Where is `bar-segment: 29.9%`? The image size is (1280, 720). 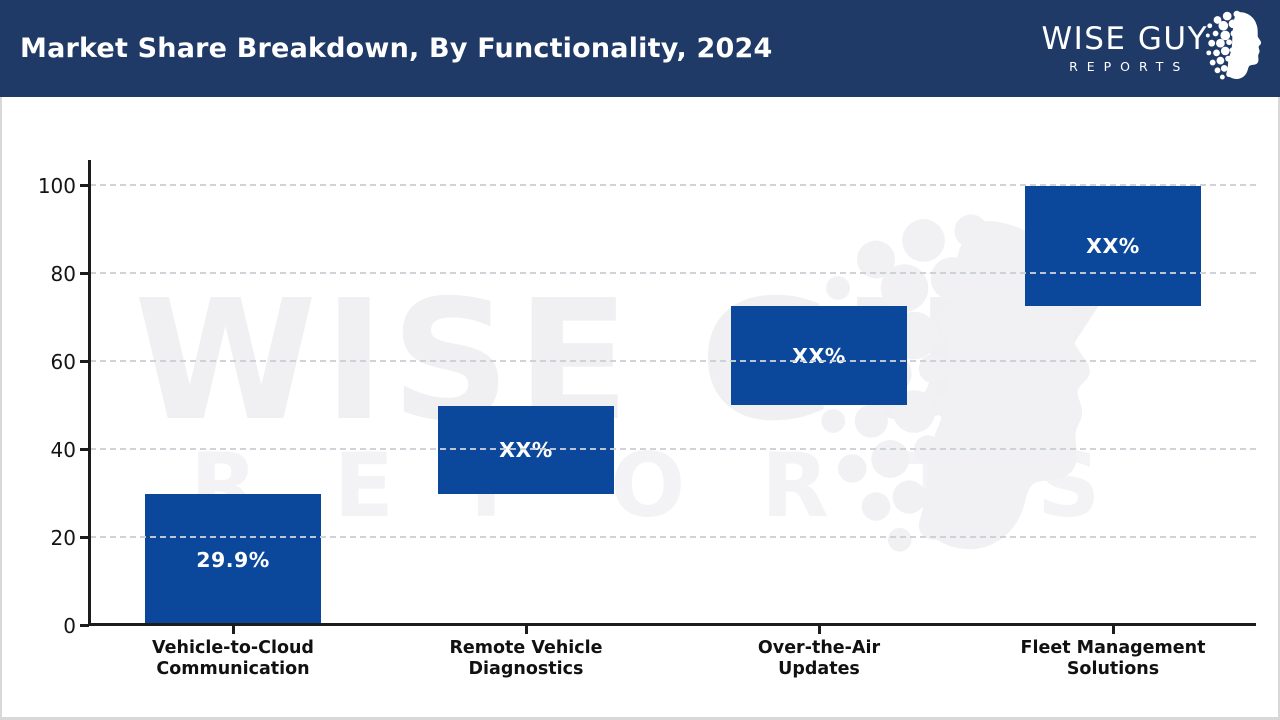 bar-segment: 29.9% is located at coordinates (233, 559).